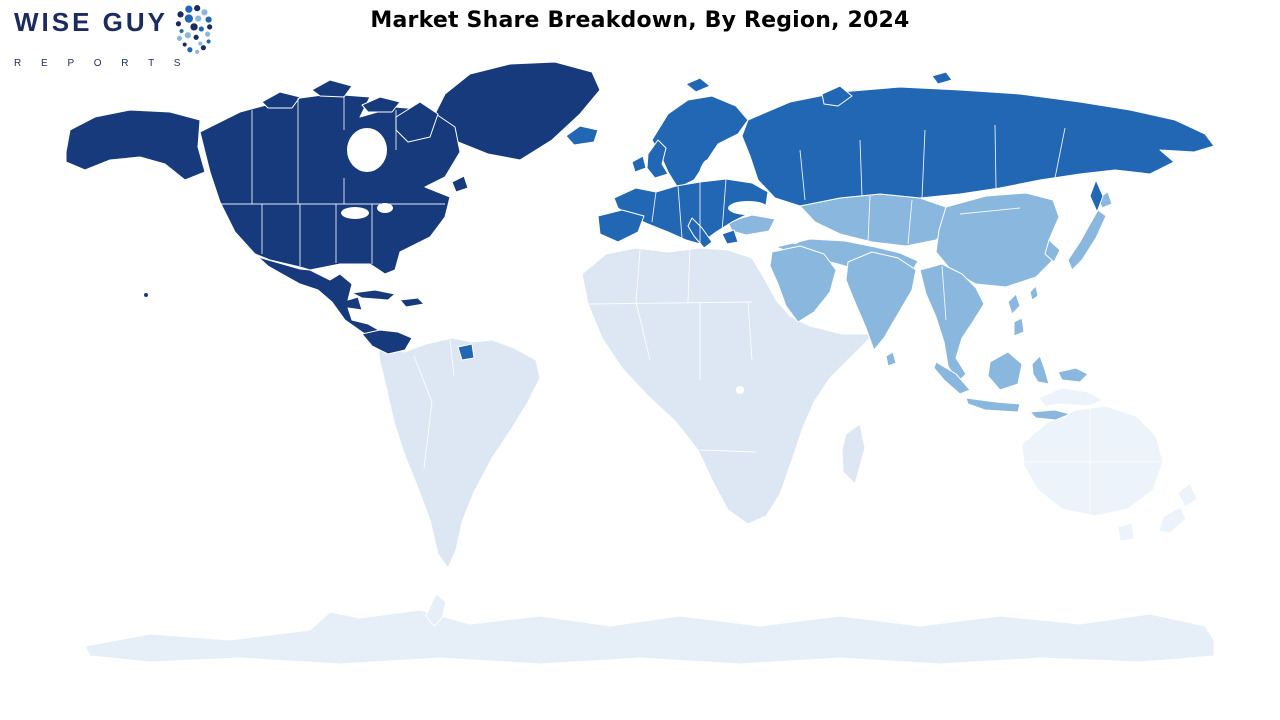 This screenshot has height=720, width=1280. I want to click on sakhalin-shape, so click(1096, 196).